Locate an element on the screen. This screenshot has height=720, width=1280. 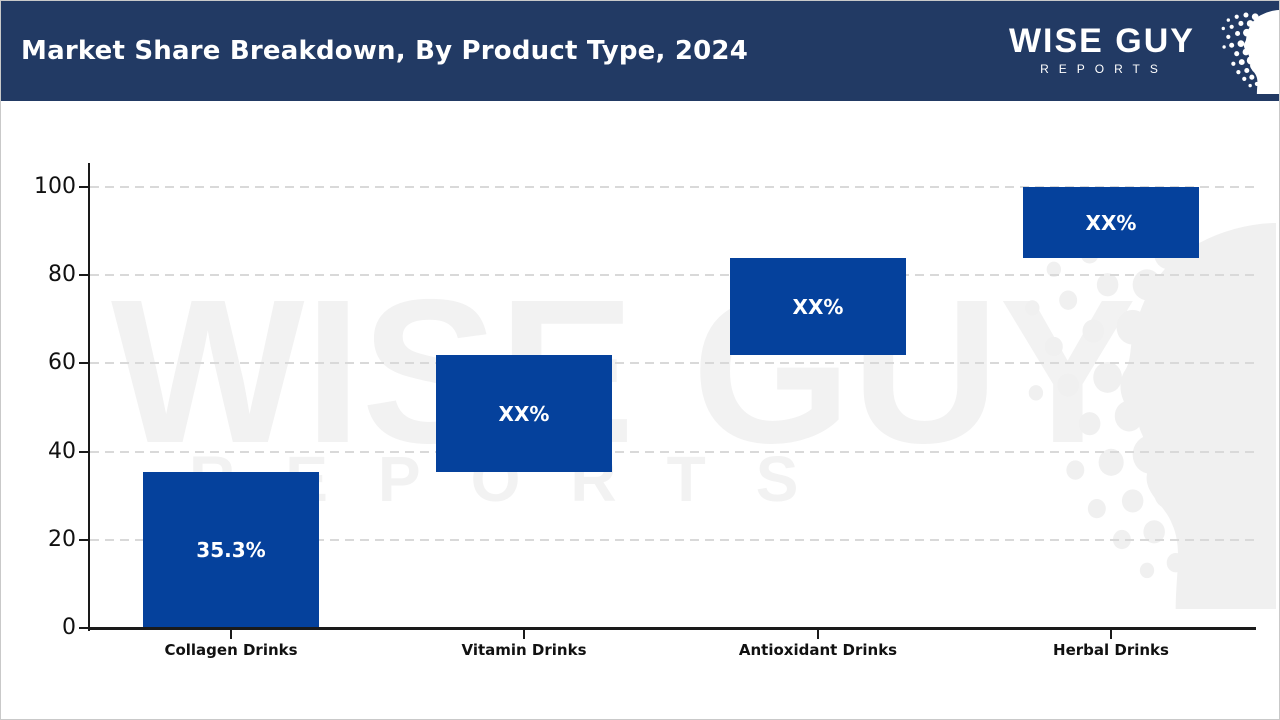
watermark-face-dots is located at coordinates (1116, 406).